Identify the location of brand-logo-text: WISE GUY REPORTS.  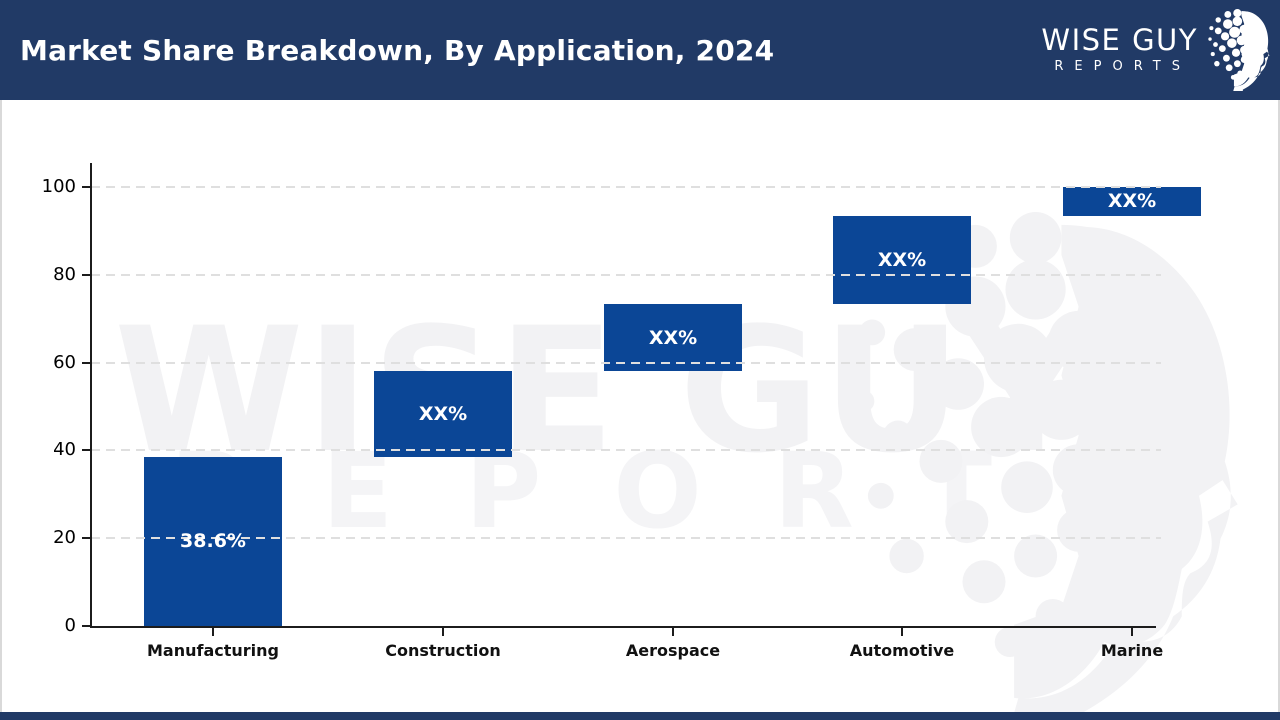
(1119, 50).